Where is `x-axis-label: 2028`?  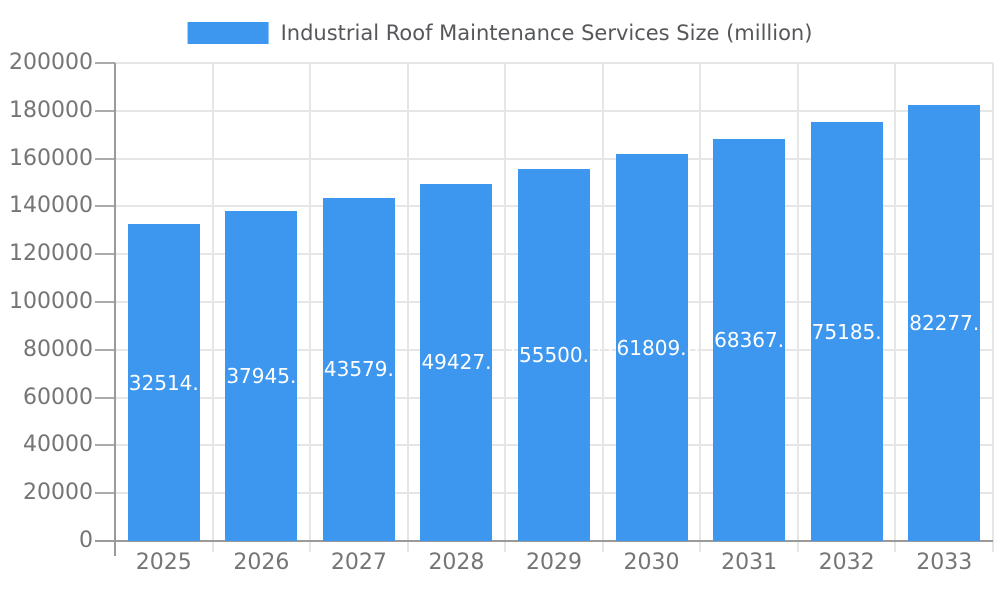 x-axis-label: 2028 is located at coordinates (456, 562).